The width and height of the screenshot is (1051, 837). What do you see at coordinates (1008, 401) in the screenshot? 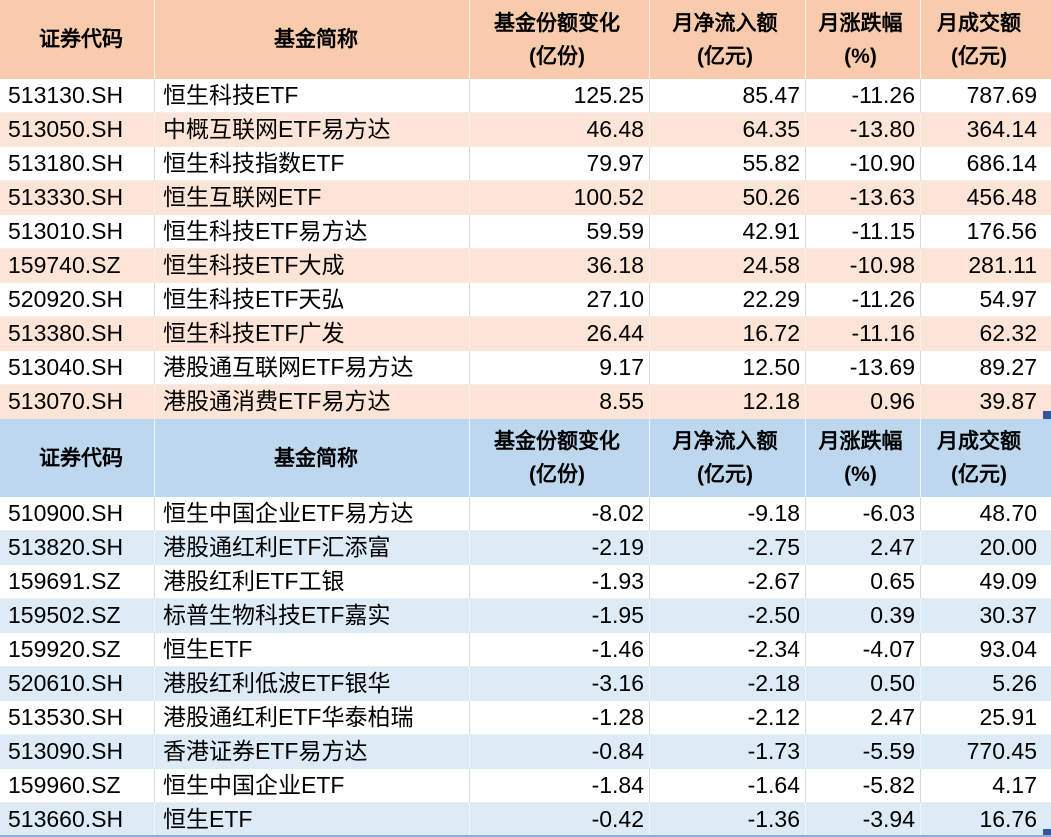
I see `turnover-cell: 39.87` at bounding box center [1008, 401].